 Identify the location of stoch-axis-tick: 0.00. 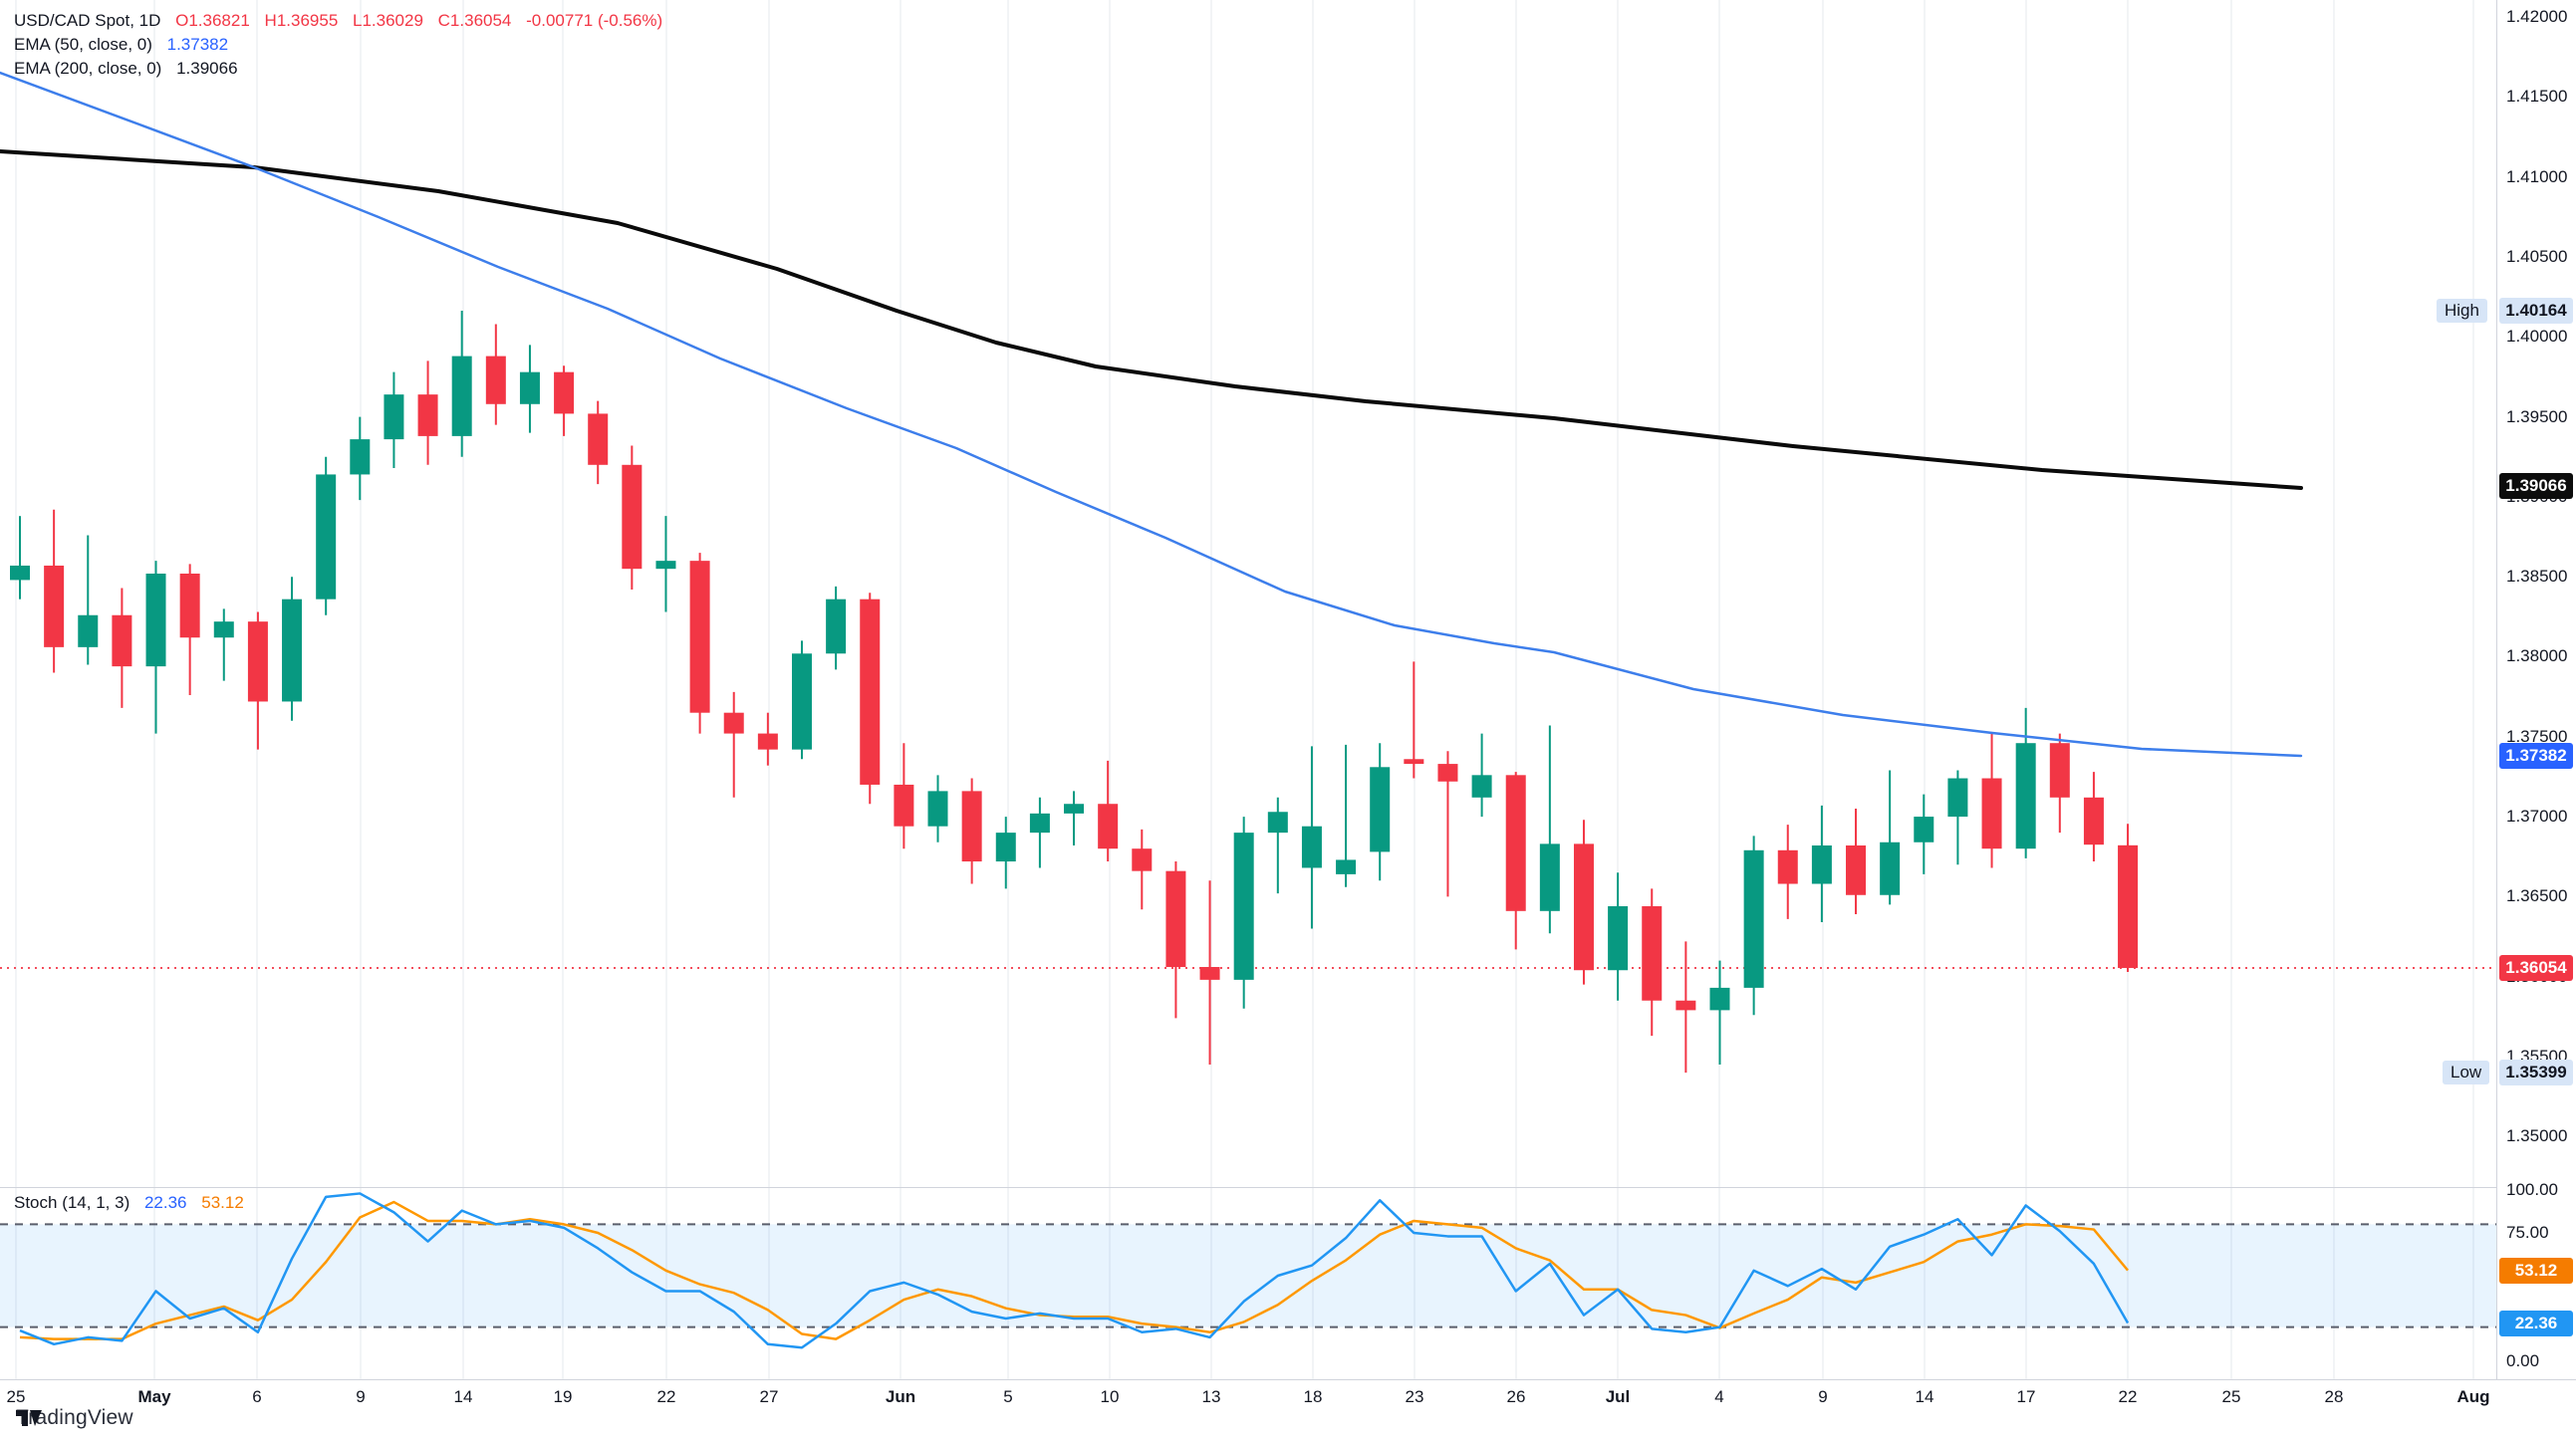
(2523, 1360).